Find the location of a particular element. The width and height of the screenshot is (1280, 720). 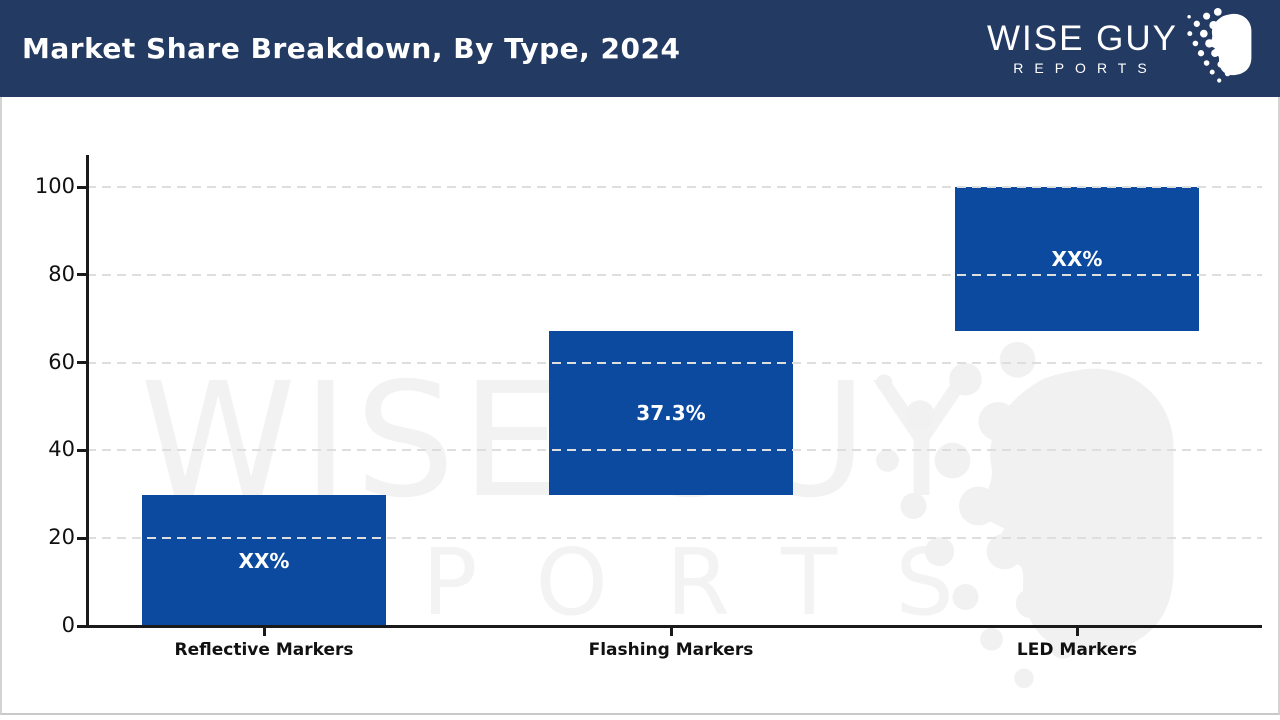

x-category-label: Reflective Markers is located at coordinates (264, 650).